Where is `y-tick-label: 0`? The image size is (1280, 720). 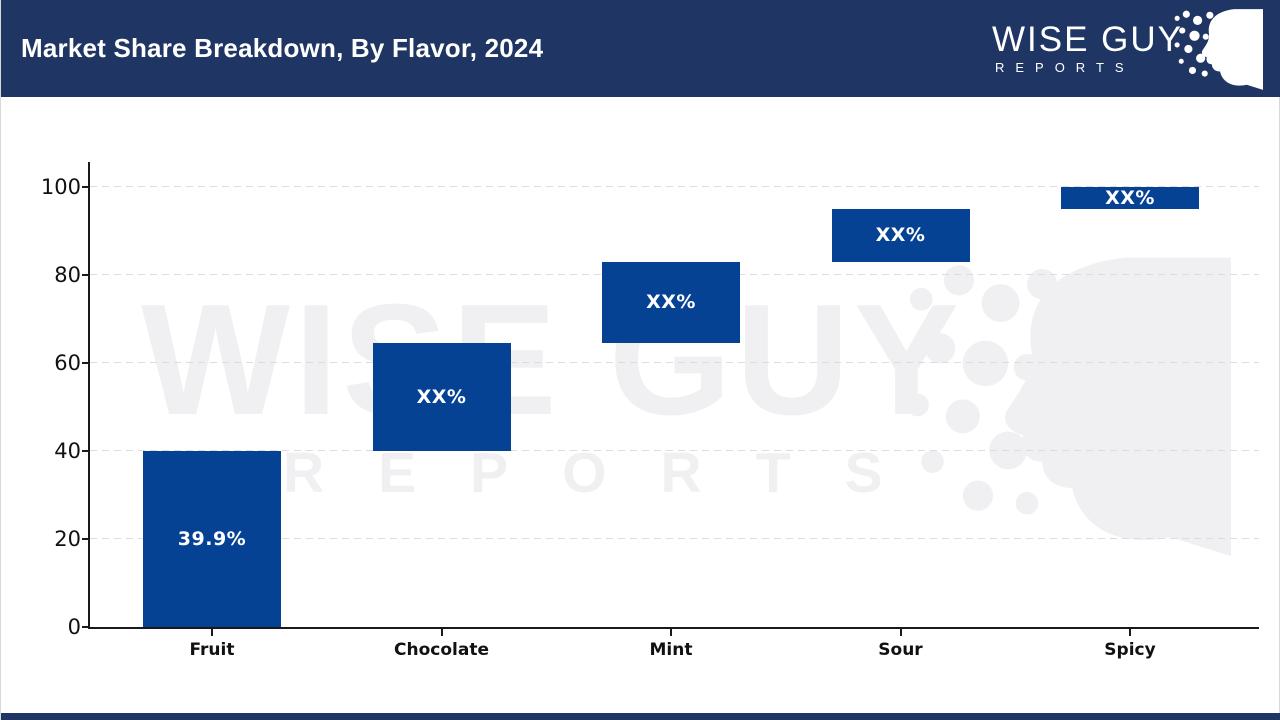
y-tick-label: 0 is located at coordinates (74, 627).